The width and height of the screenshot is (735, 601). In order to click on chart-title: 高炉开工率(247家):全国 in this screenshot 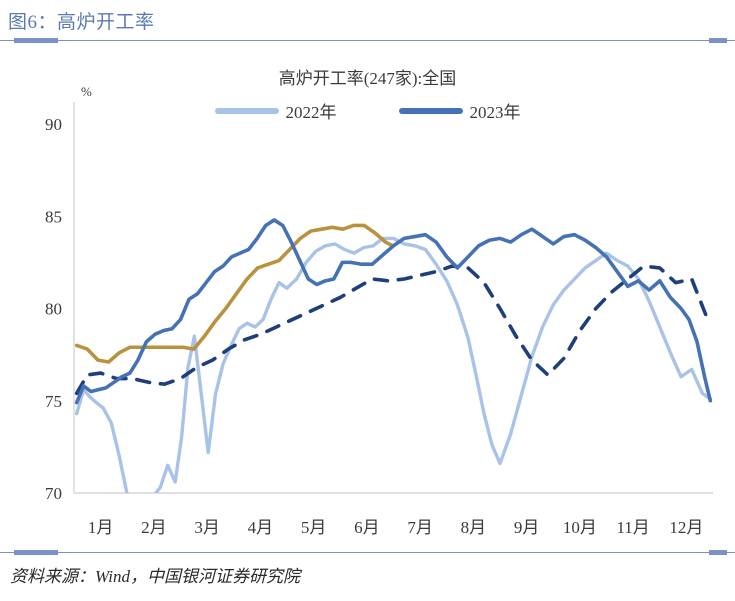, I will do `click(367, 78)`.